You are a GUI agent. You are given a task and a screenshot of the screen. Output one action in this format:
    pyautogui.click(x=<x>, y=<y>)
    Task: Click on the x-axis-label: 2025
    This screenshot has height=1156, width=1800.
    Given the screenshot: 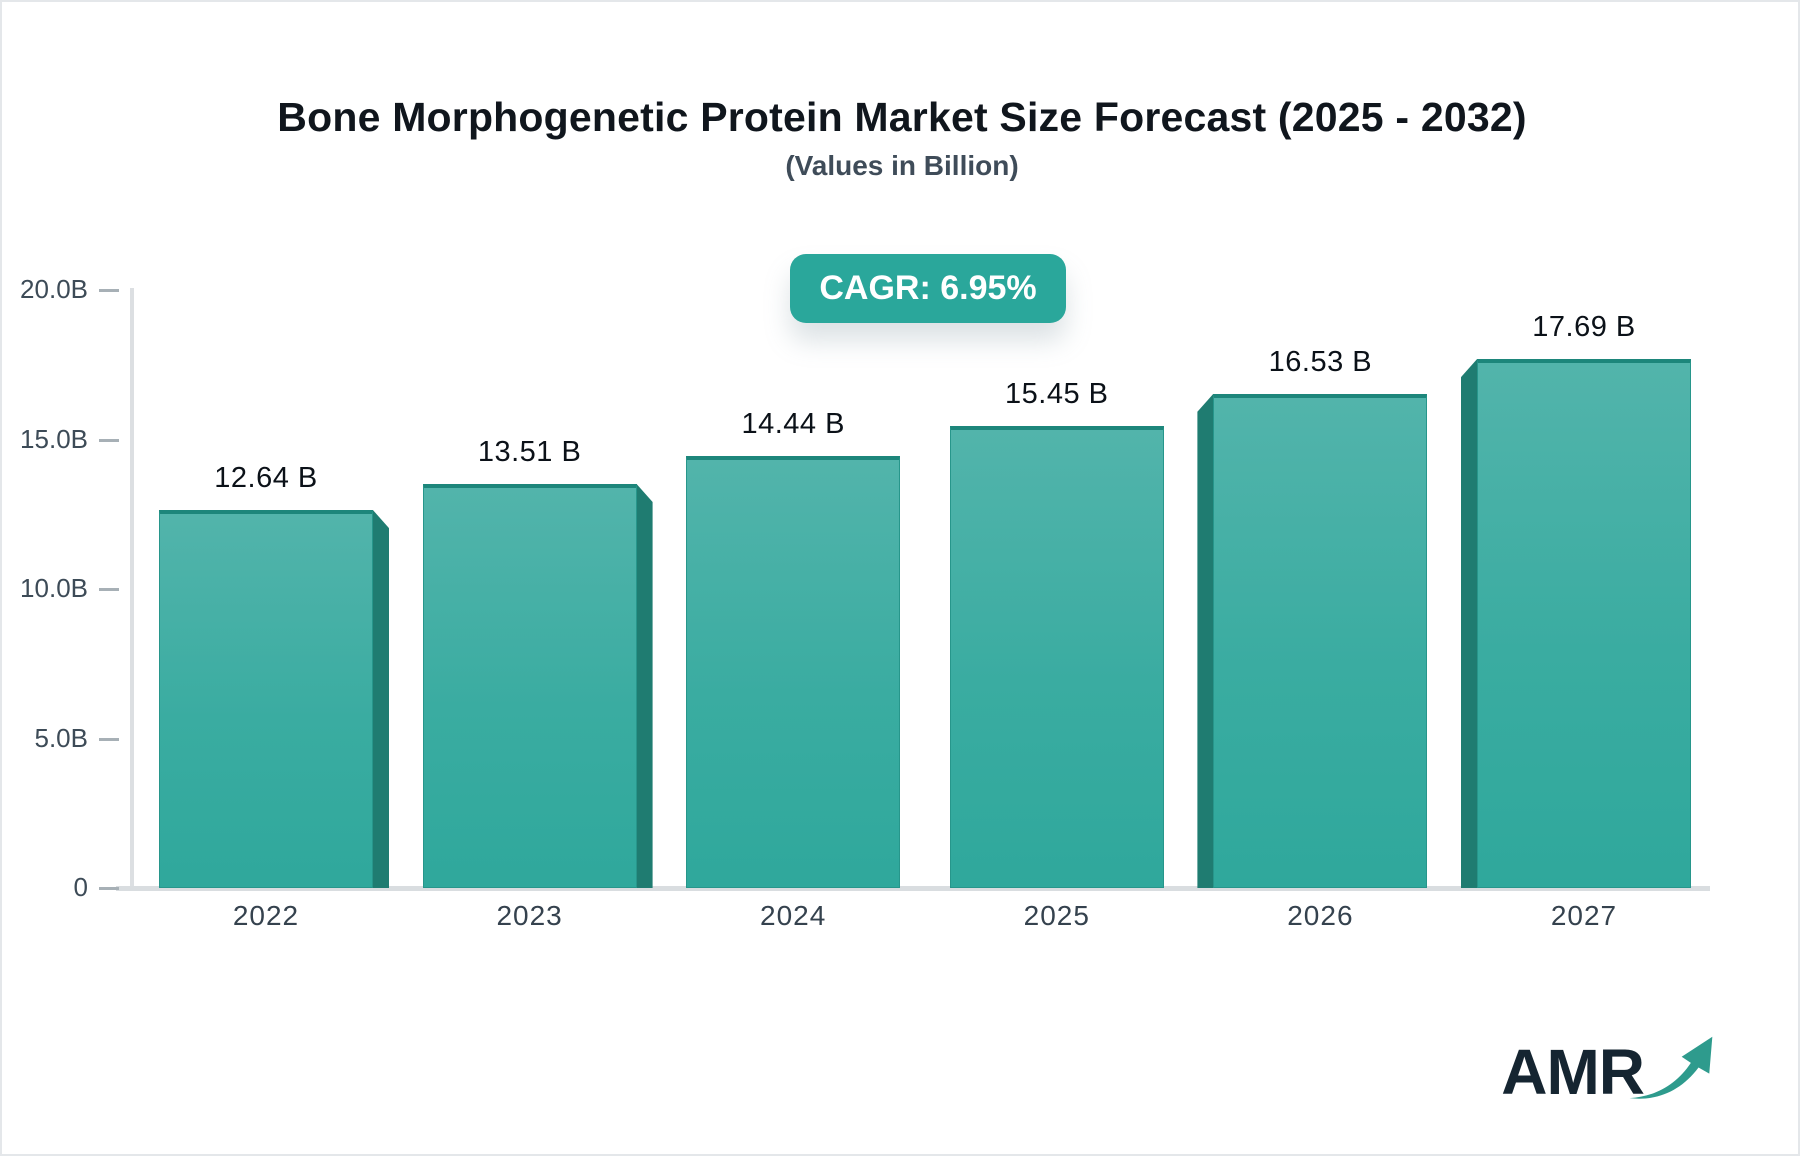 What is the action you would take?
    pyautogui.click(x=1056, y=915)
    